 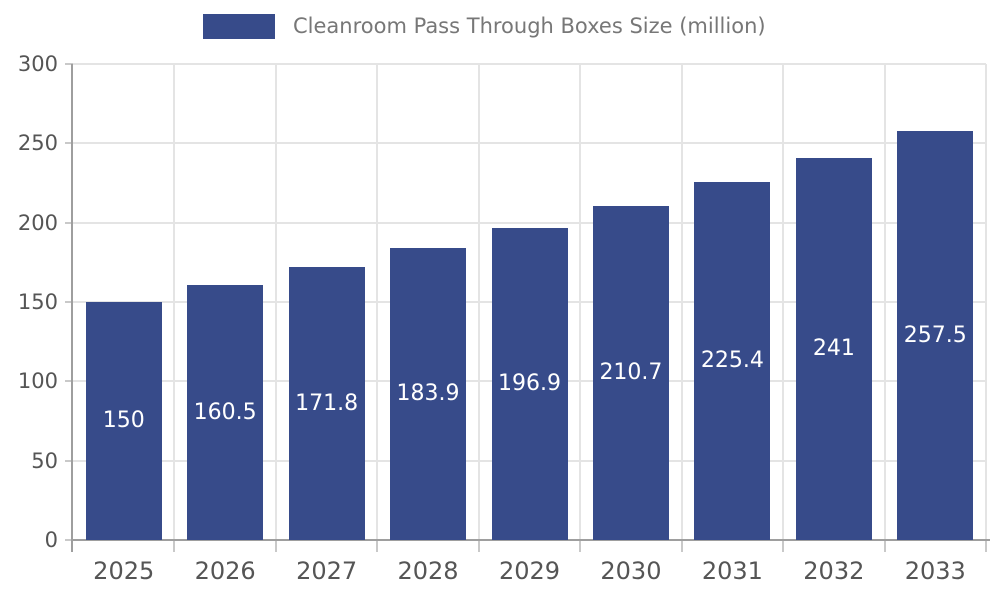 I want to click on bar-value-label: 241, so click(x=833, y=348).